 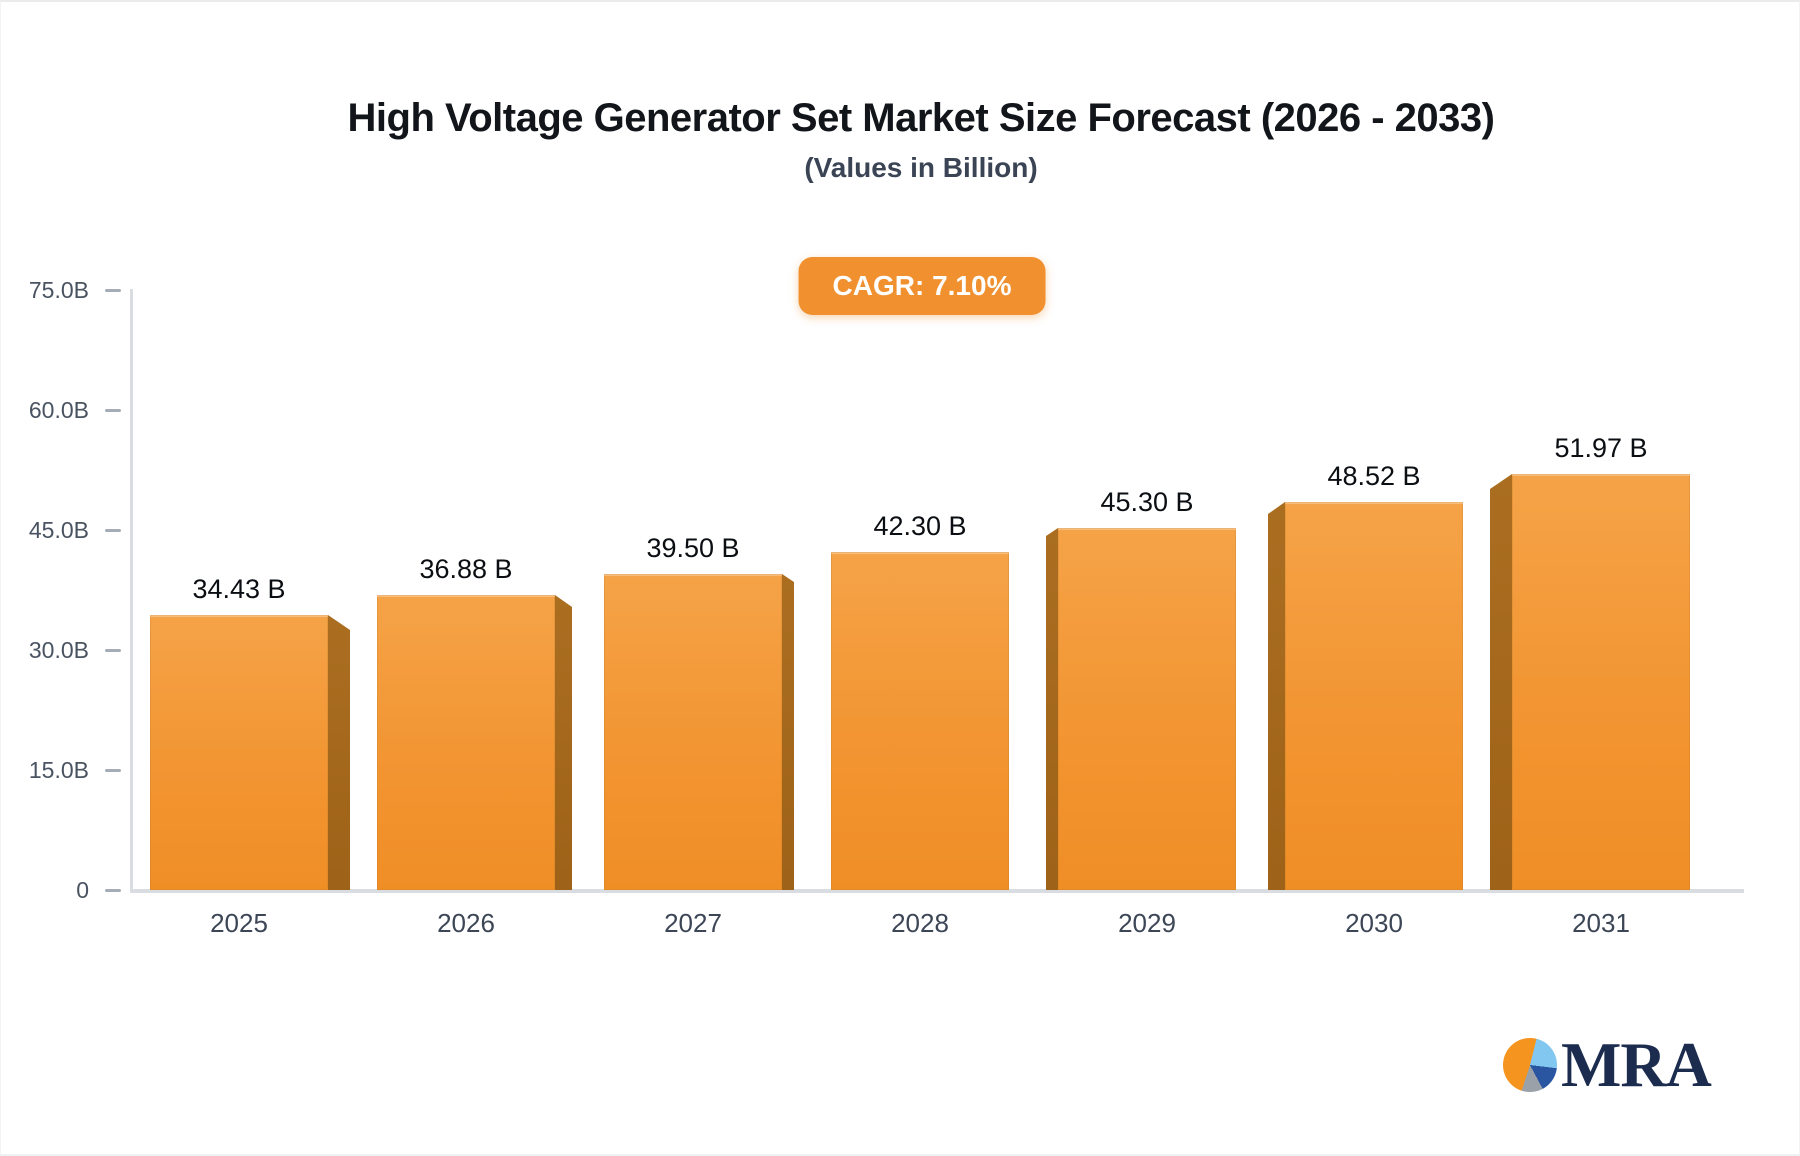 I want to click on x-axis-tick-label: 2027, so click(x=693, y=923).